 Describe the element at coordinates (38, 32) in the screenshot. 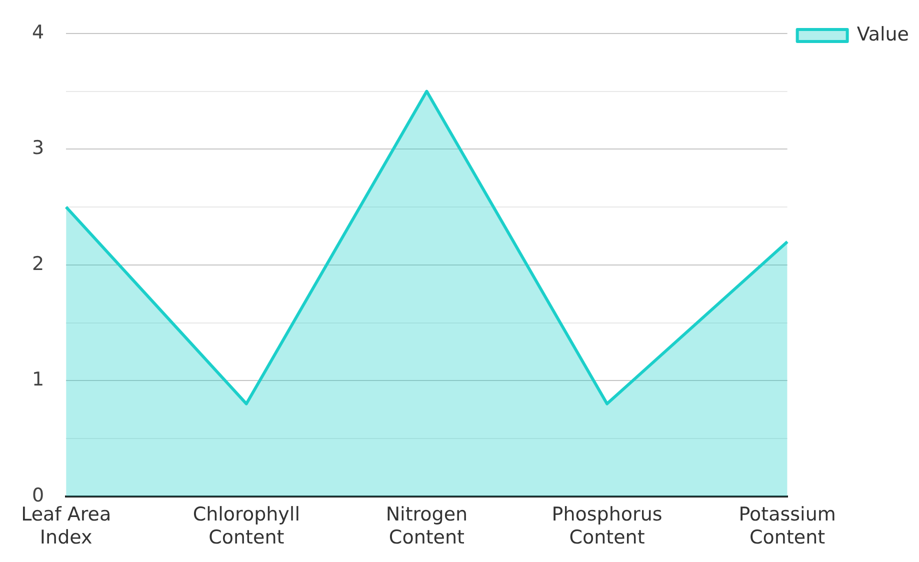

I see `y-tick-label: 4` at that location.